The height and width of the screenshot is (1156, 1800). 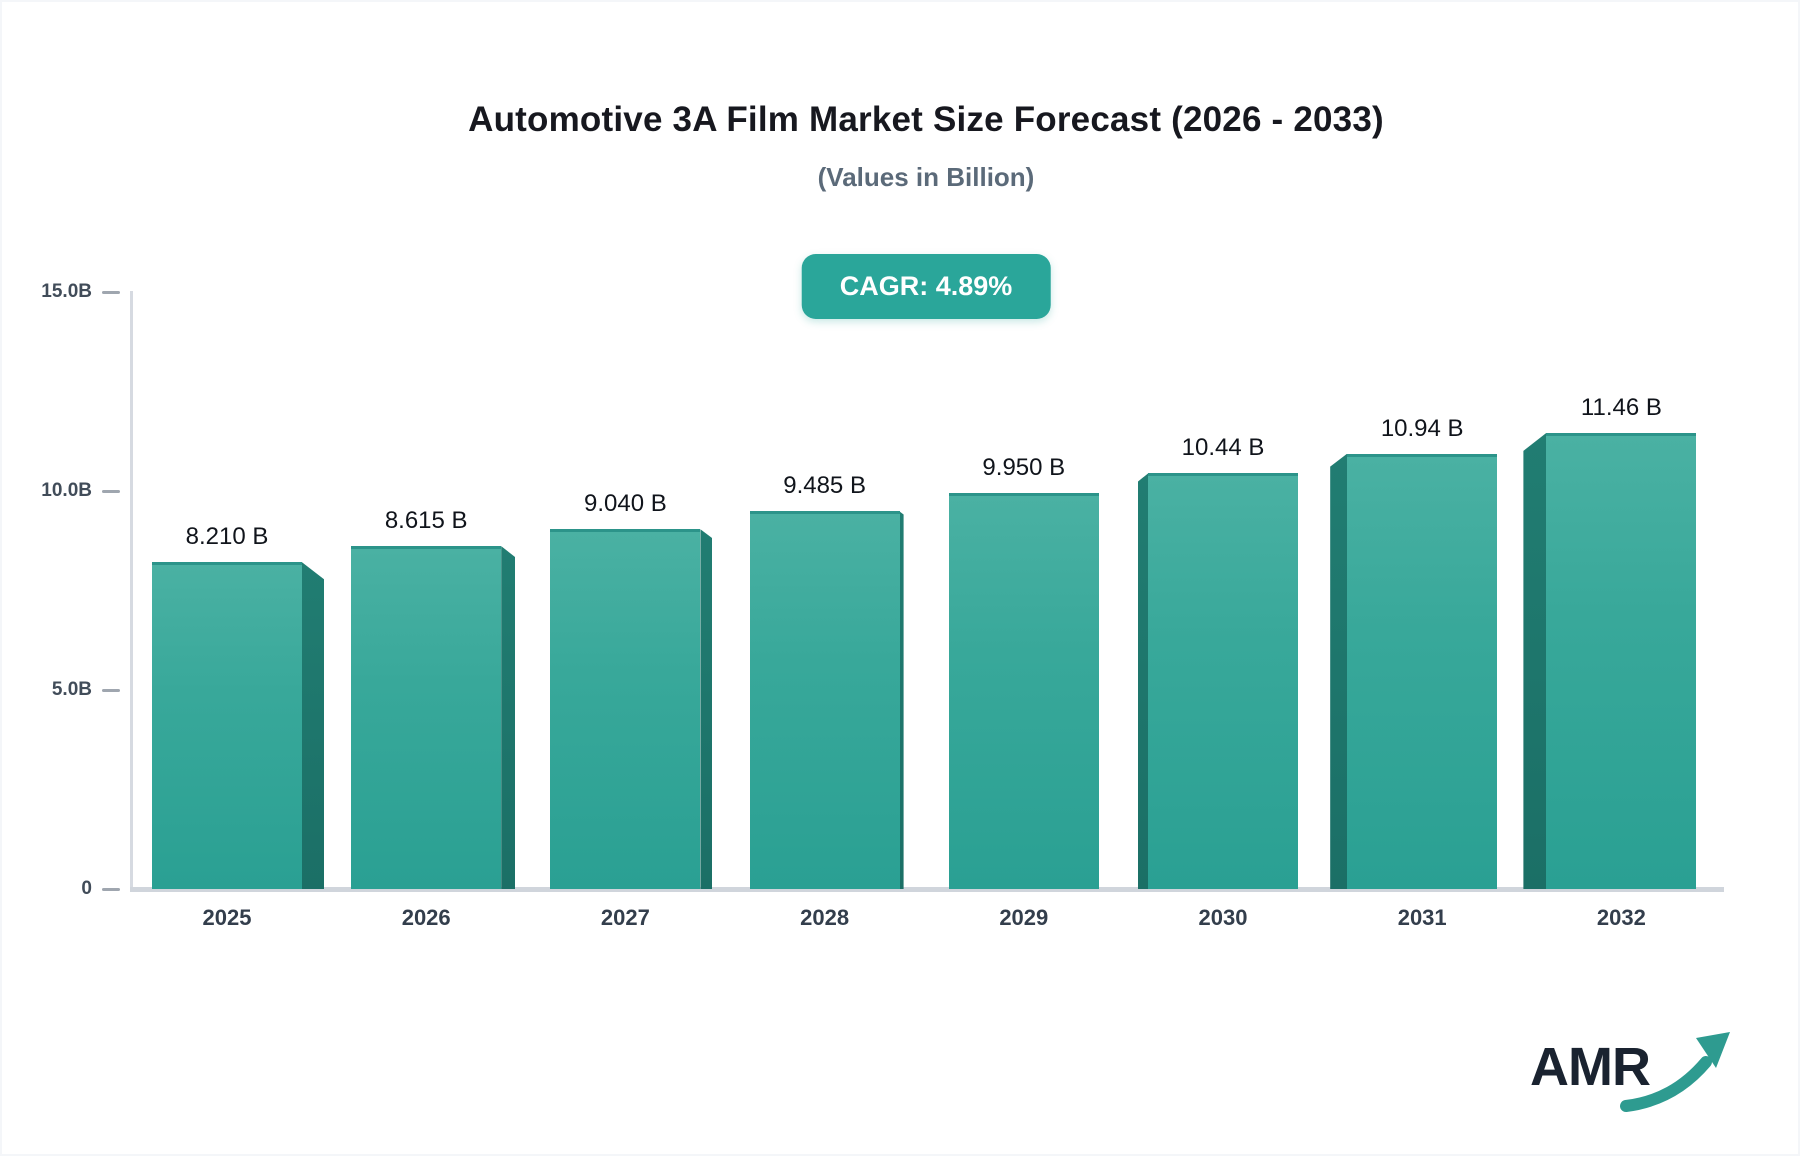 I want to click on bar-2026, so click(x=426, y=717).